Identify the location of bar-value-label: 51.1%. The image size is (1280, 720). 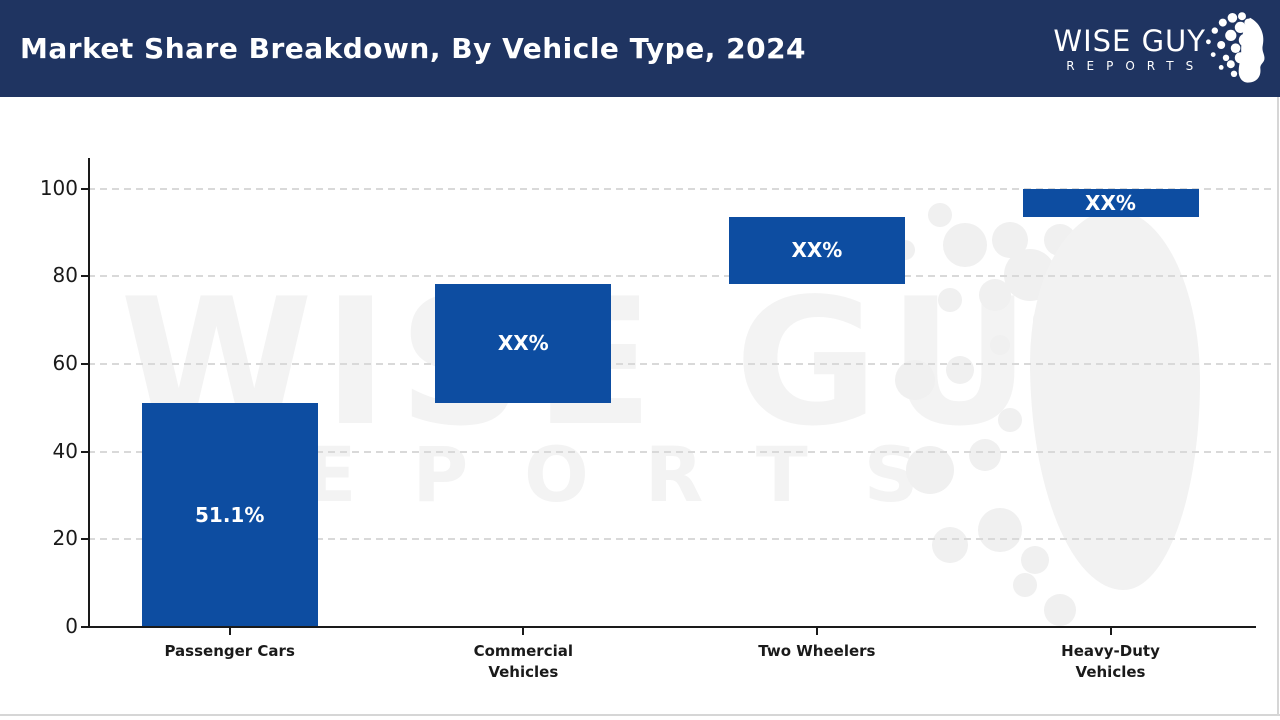
(229, 514).